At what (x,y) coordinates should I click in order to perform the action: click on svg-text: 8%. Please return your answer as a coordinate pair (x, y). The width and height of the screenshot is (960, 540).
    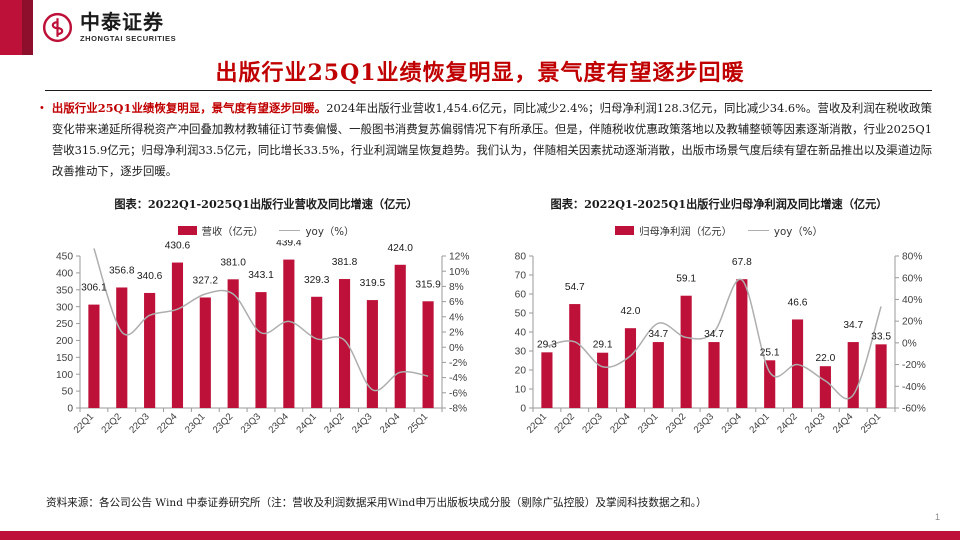
    Looking at the image, I should click on (456, 287).